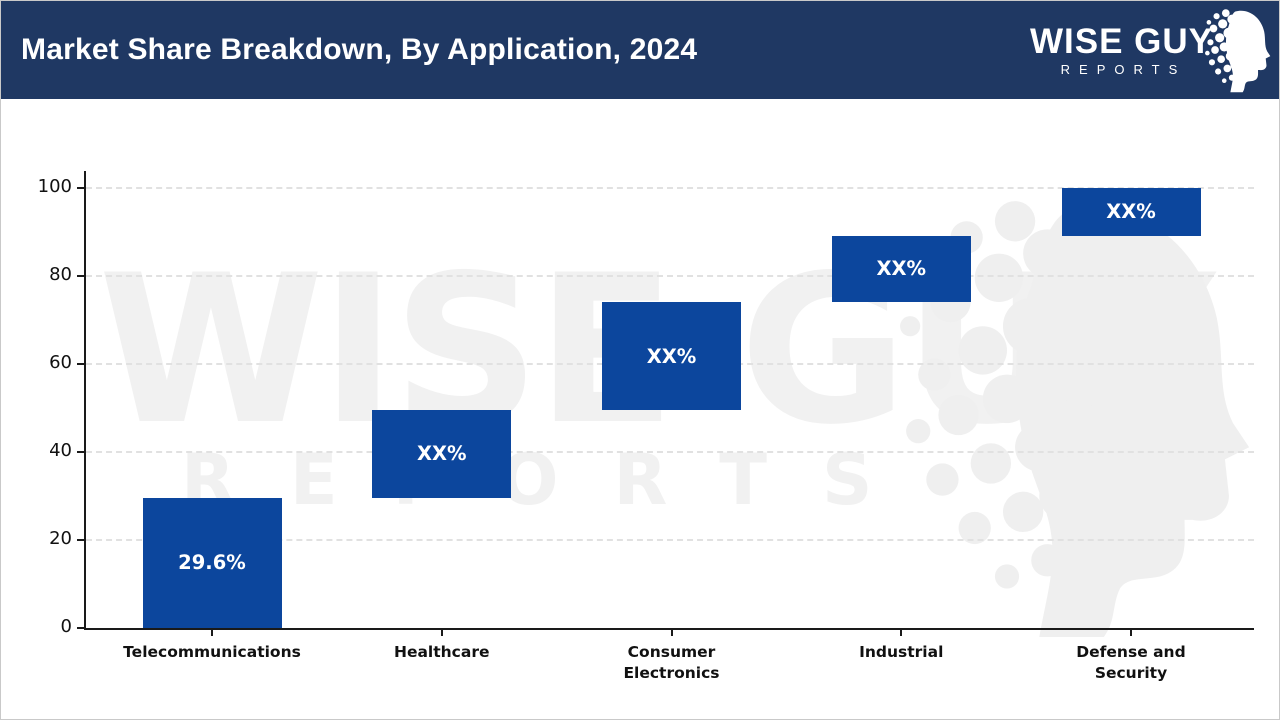  Describe the element at coordinates (60, 274) in the screenshot. I see `y-axis-tick-label: 80` at that location.